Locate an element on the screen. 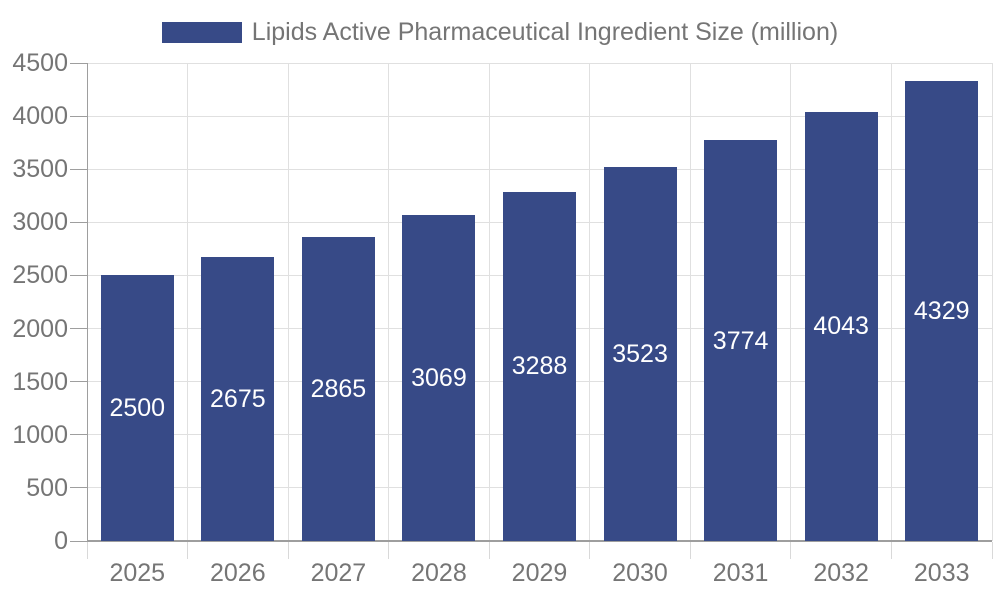 This screenshot has height=600, width=1000. y-tick-label: 3000 is located at coordinates (40, 222).